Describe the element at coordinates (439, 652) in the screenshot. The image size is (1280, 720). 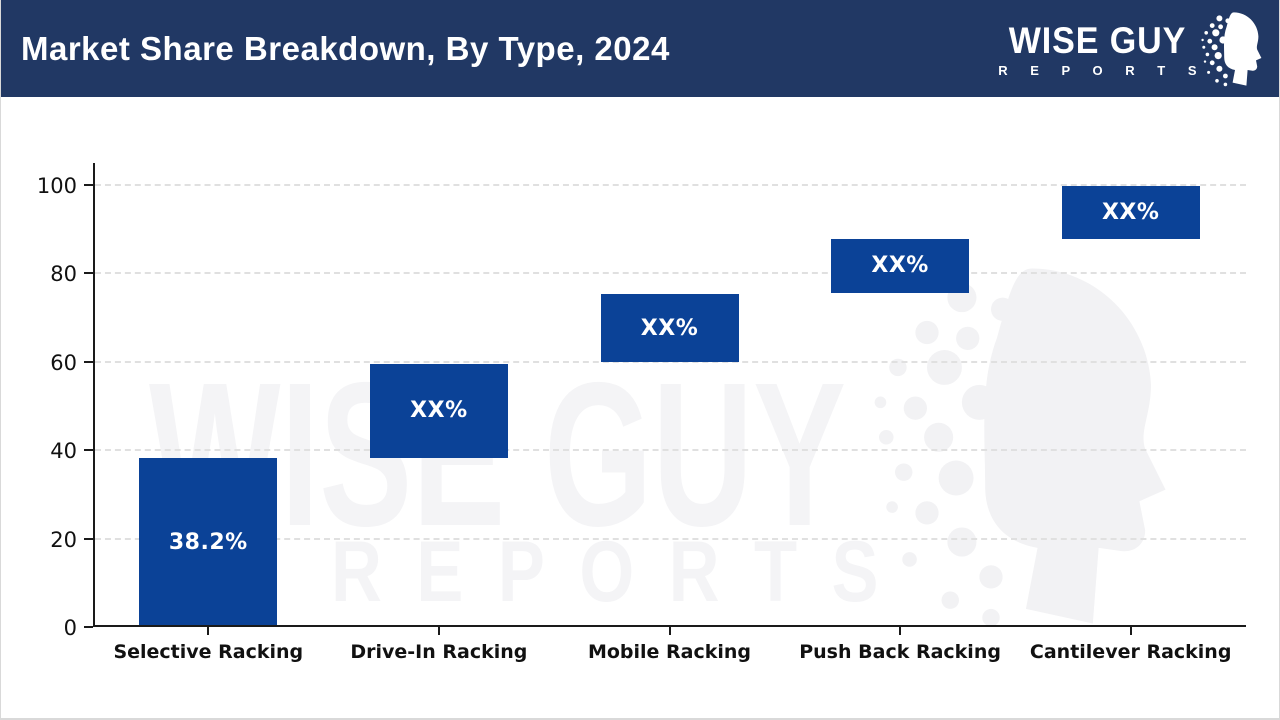
I see `x-axis-label: Drive-In Racking` at that location.